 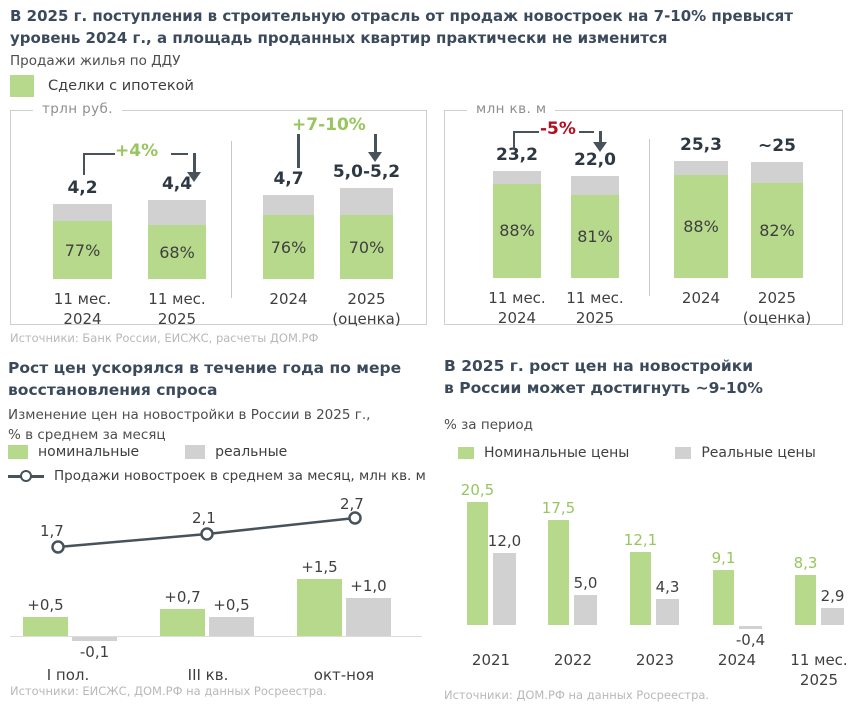 What do you see at coordinates (511, 109) in the screenshot?
I see `unit-label-area: млн кв. м` at bounding box center [511, 109].